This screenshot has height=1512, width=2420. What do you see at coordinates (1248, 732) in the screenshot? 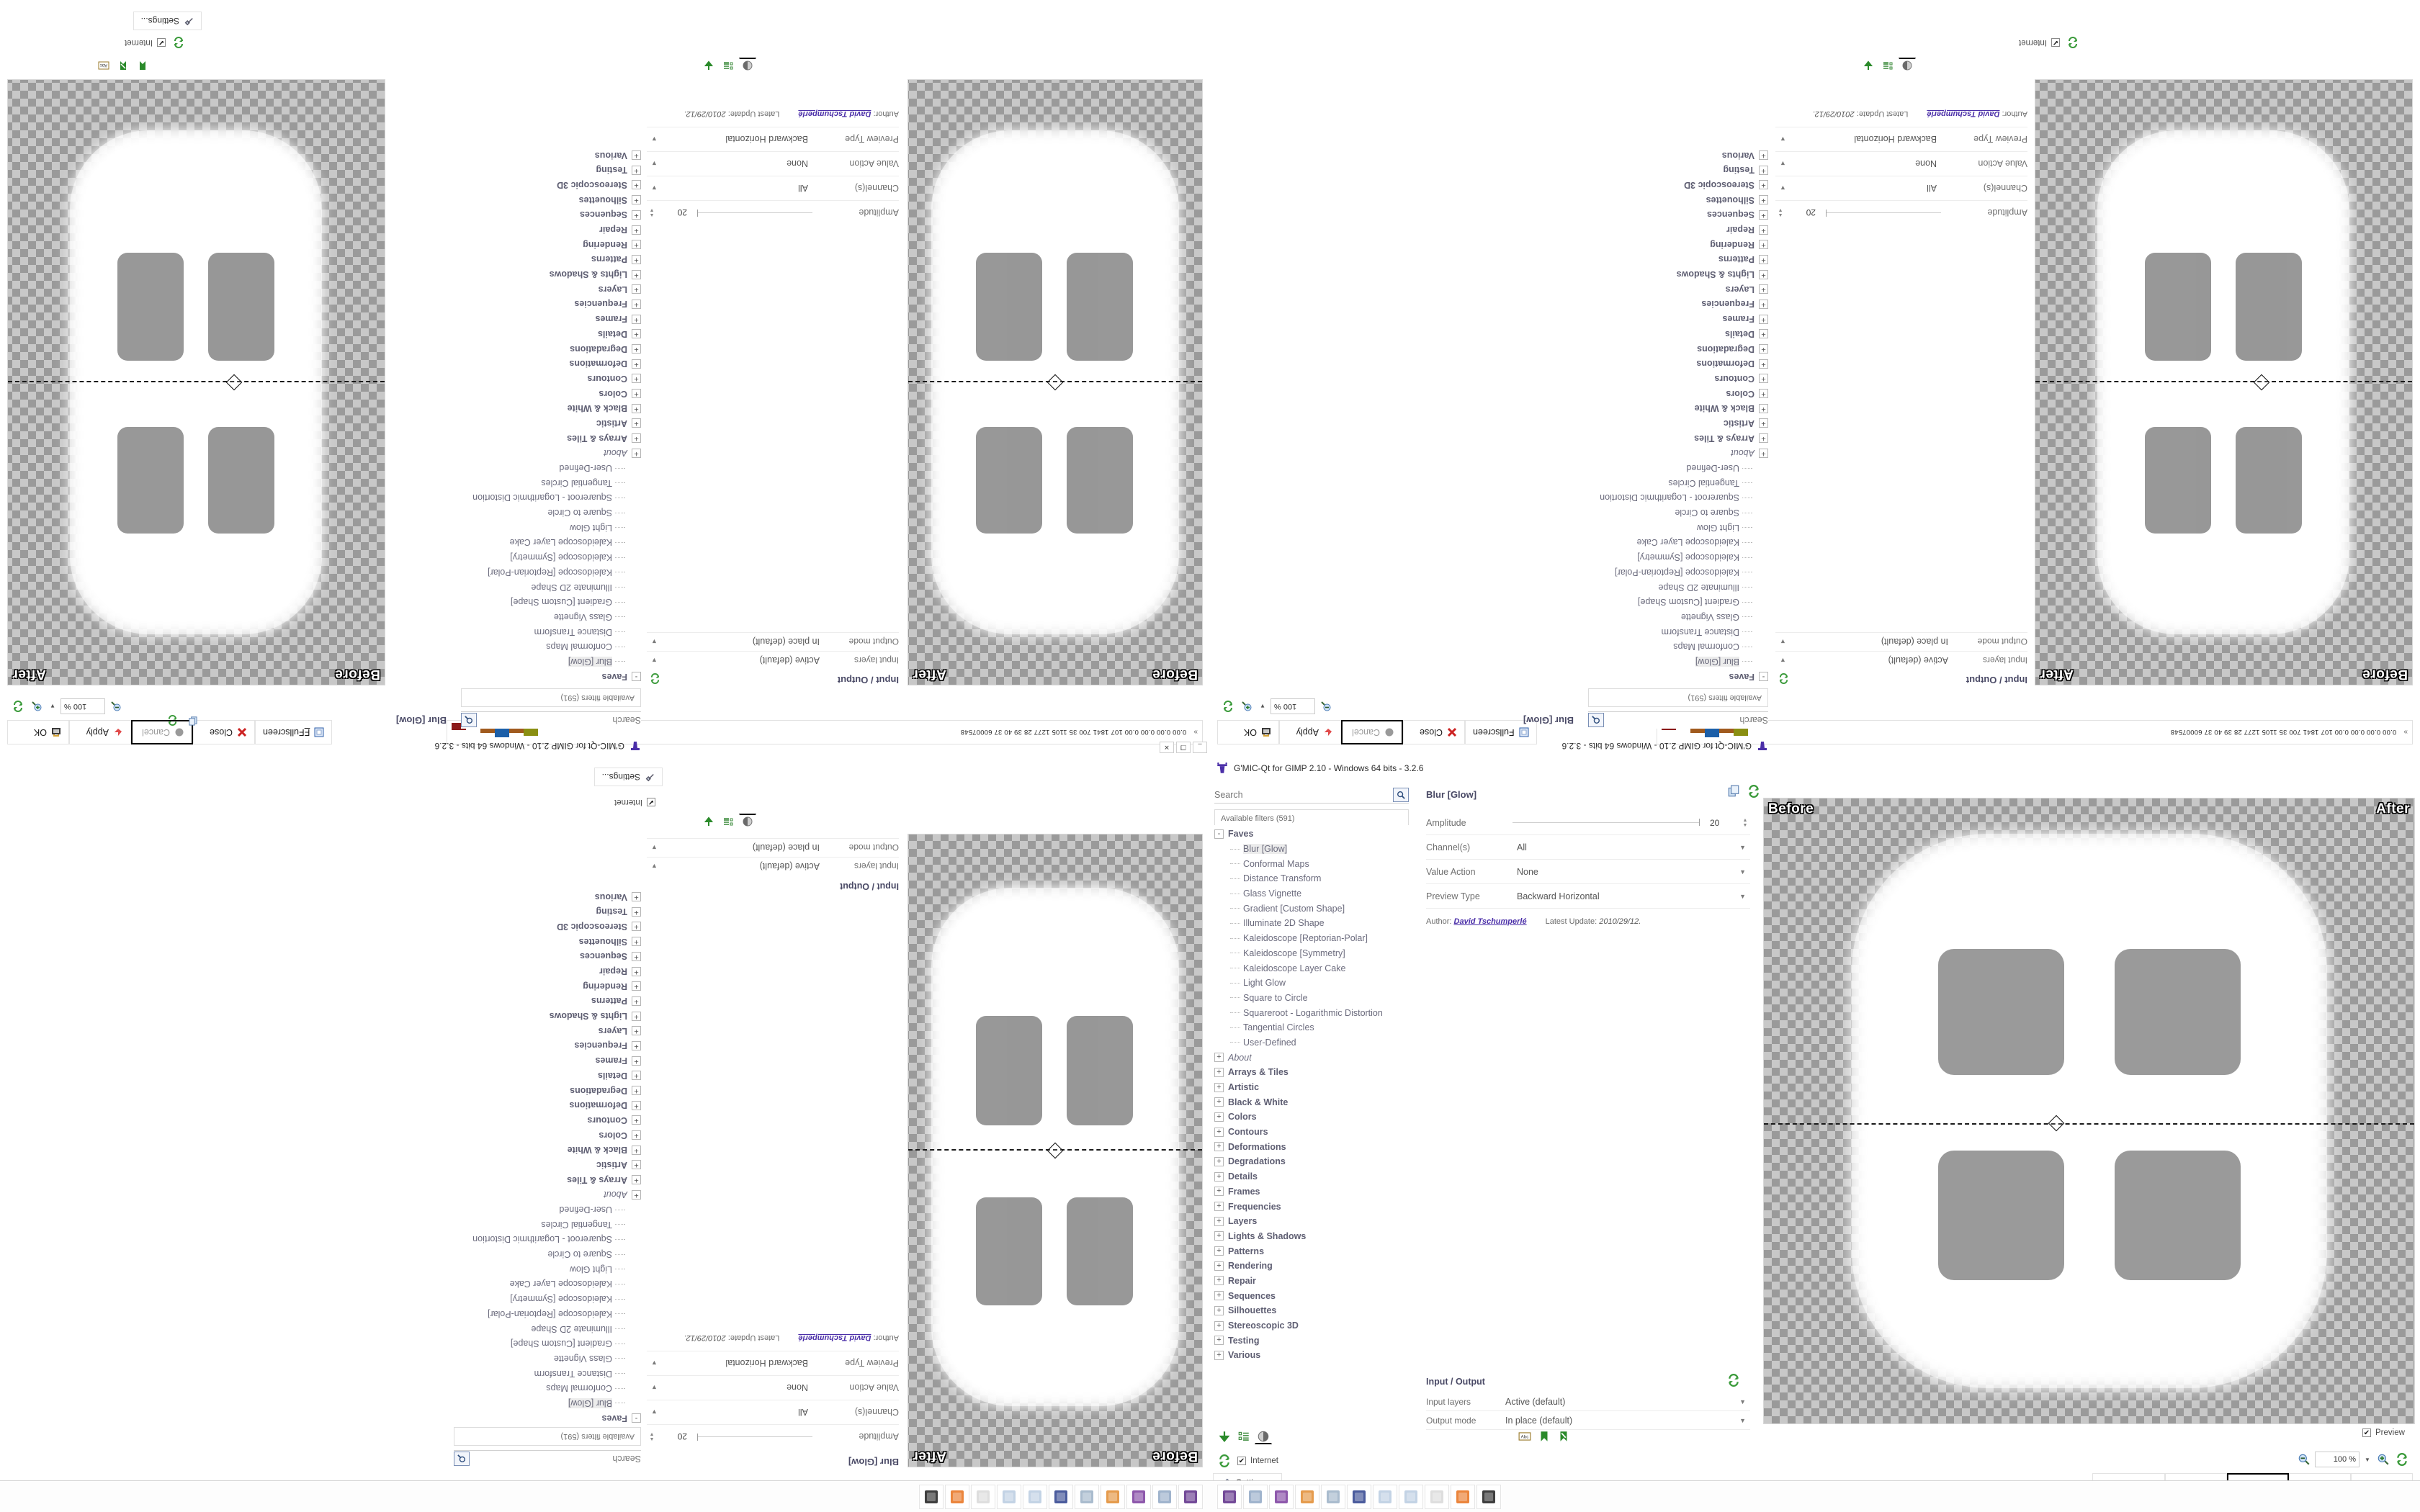
I see `ok-button: OK` at bounding box center [1248, 732].